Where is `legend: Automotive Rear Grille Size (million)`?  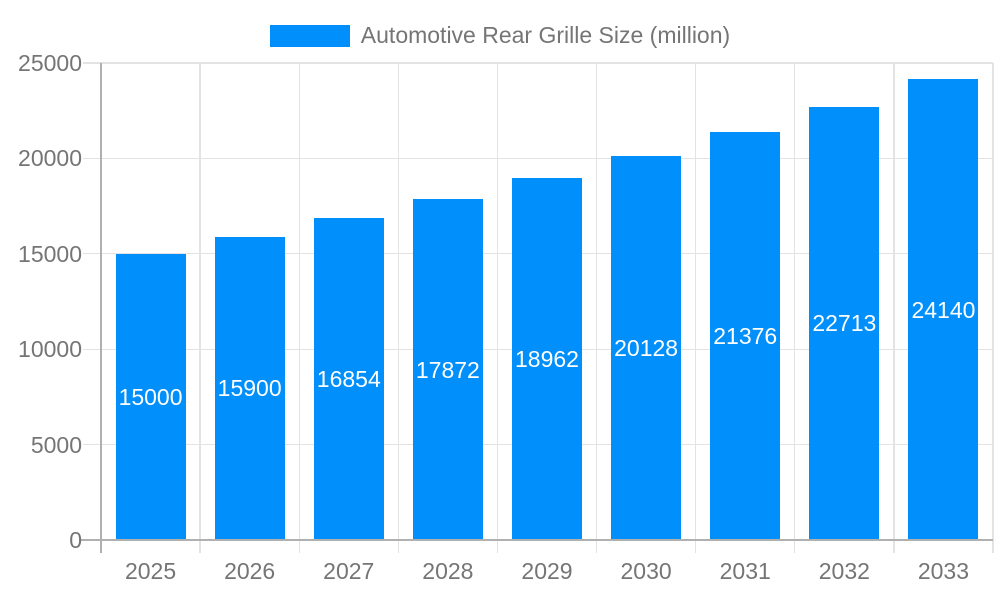 legend: Automotive Rear Grille Size (million) is located at coordinates (500, 35).